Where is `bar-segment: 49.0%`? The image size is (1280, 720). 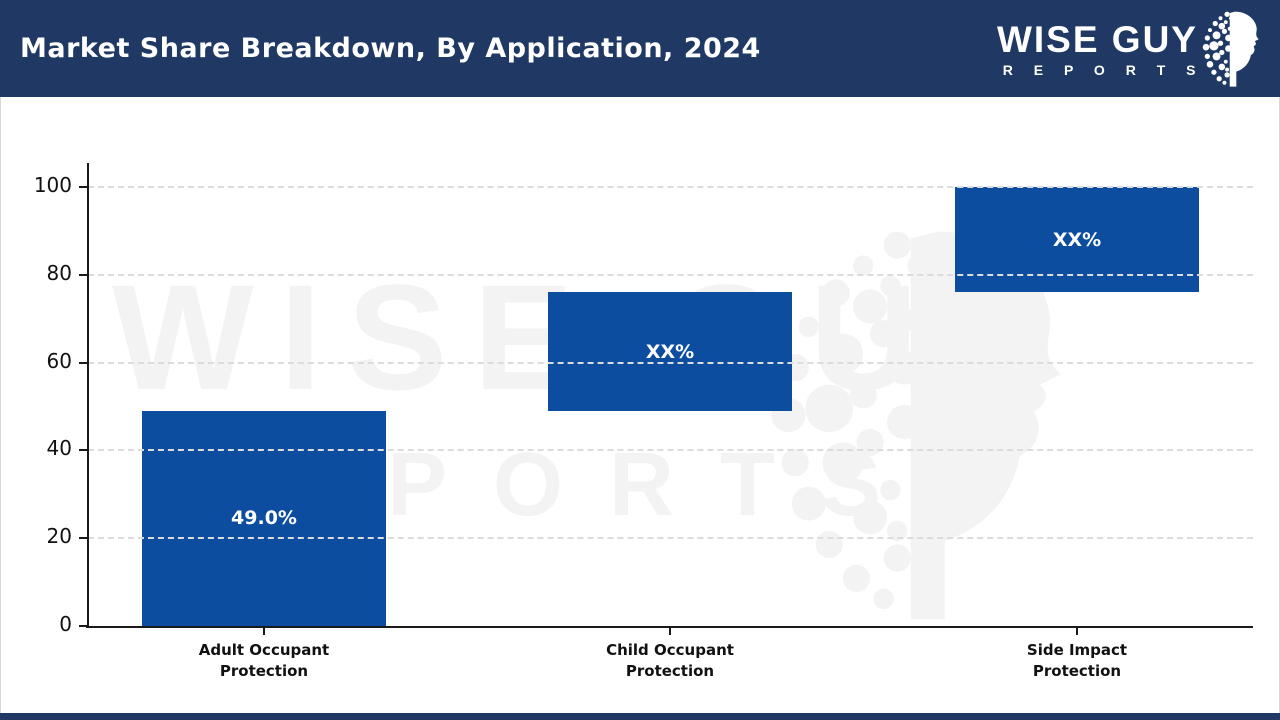 bar-segment: 49.0% is located at coordinates (264, 518).